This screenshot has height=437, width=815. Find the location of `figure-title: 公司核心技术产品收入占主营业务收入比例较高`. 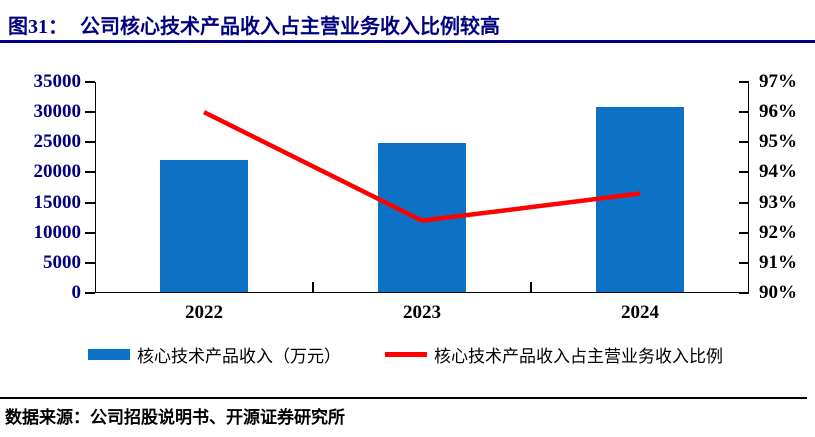

figure-title: 公司核心技术产品收入占主营业务收入比例较高 is located at coordinates (290, 27).